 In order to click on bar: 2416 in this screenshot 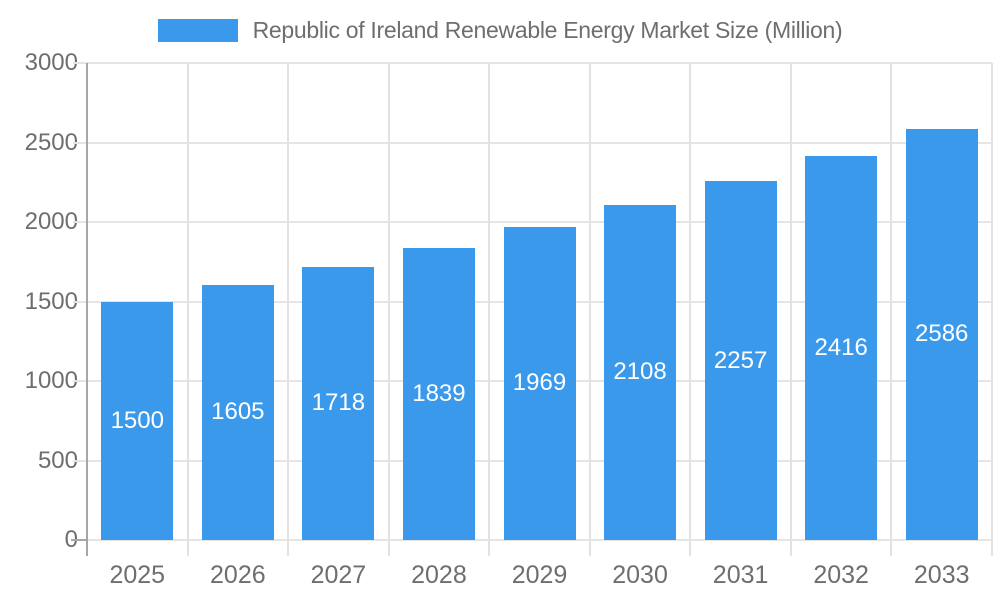, I will do `click(841, 347)`.